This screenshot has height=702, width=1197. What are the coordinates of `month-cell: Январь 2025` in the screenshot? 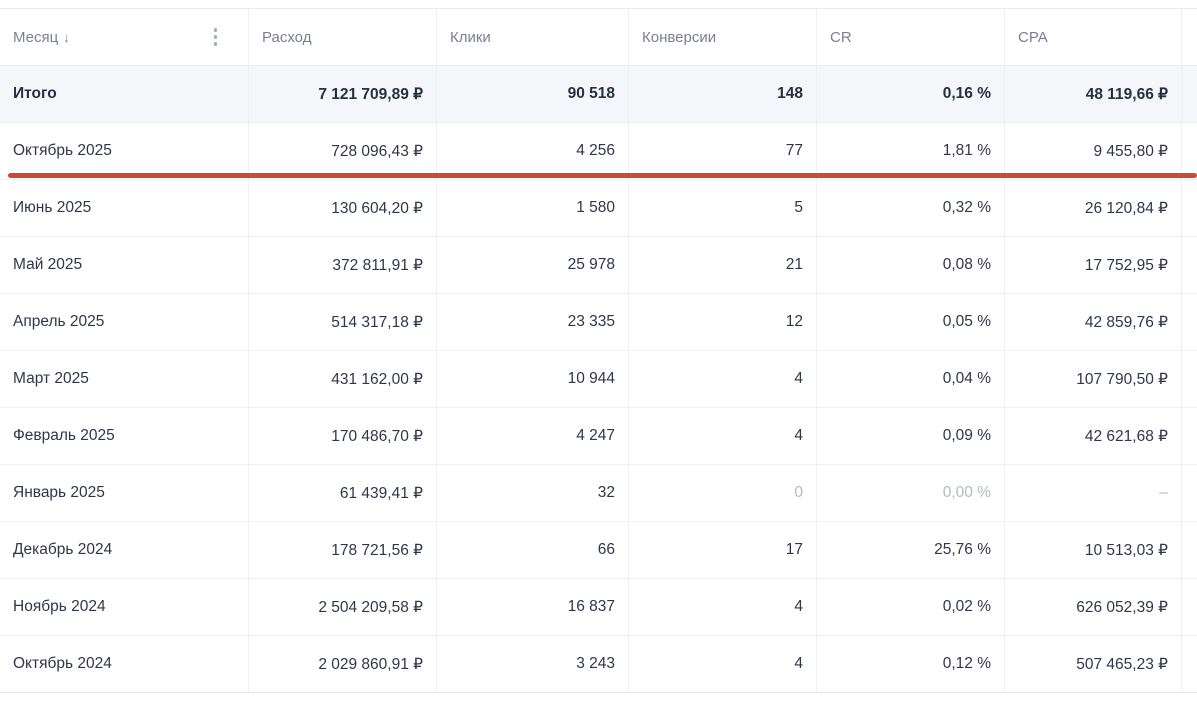 It's located at (124, 493).